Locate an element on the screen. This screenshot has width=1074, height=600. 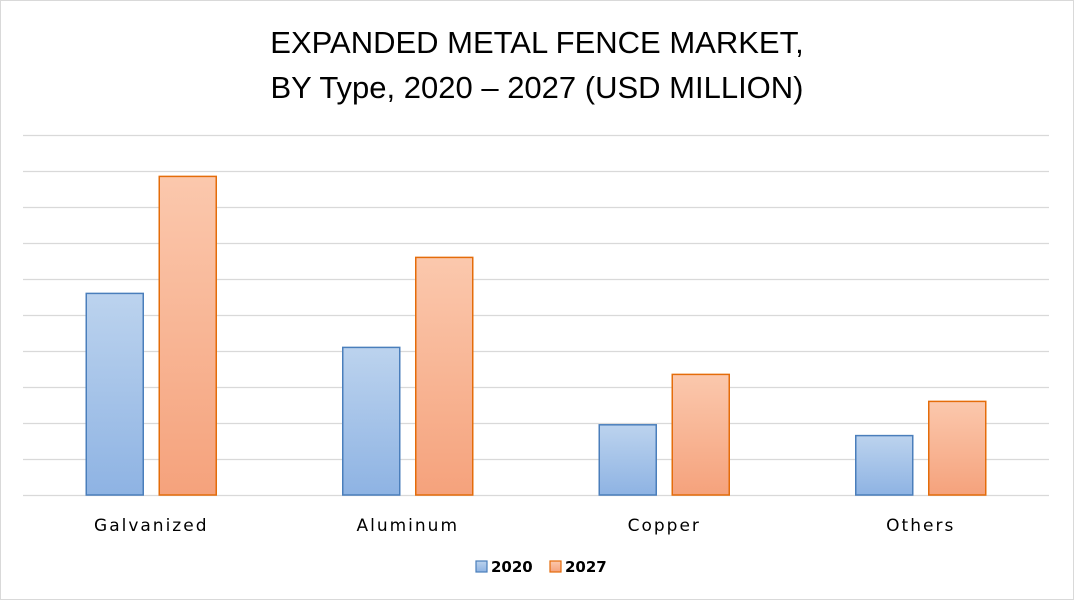
category-label-others: Others is located at coordinates (920, 526).